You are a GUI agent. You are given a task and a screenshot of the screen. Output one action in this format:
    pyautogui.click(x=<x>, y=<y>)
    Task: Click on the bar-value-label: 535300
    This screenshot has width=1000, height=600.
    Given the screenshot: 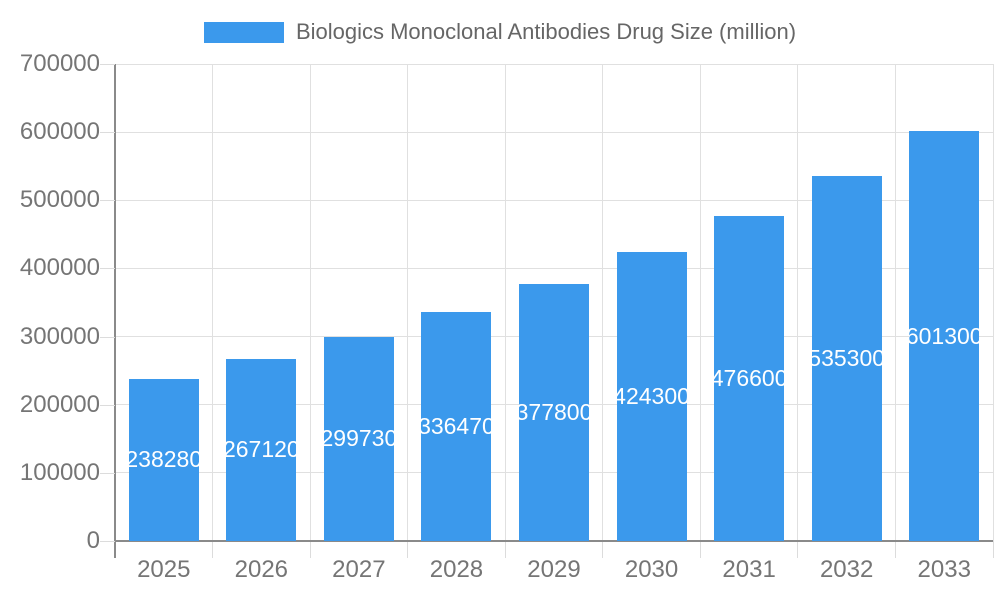 What is the action you would take?
    pyautogui.click(x=846, y=358)
    